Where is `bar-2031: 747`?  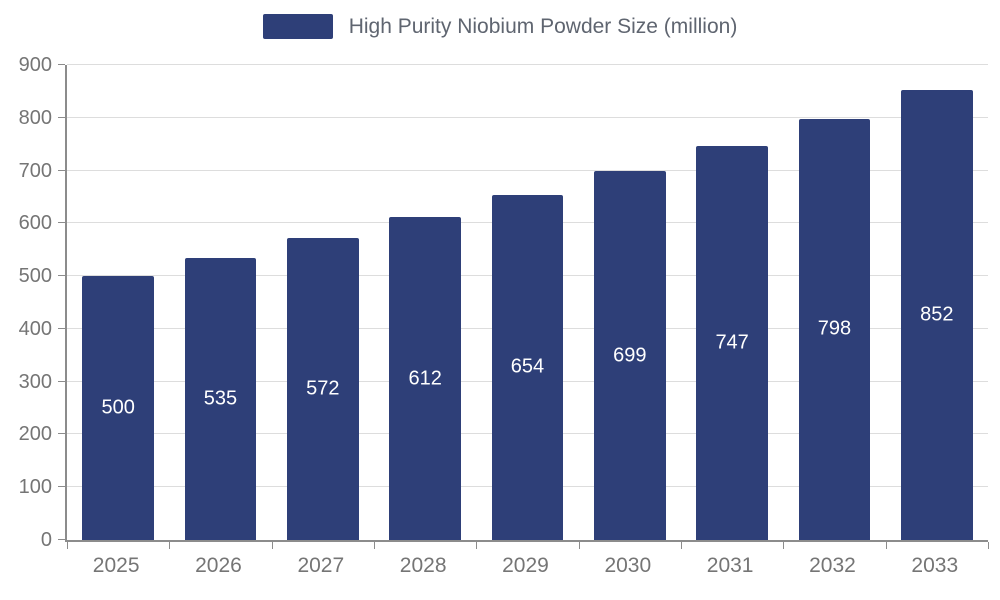 bar-2031: 747 is located at coordinates (732, 342).